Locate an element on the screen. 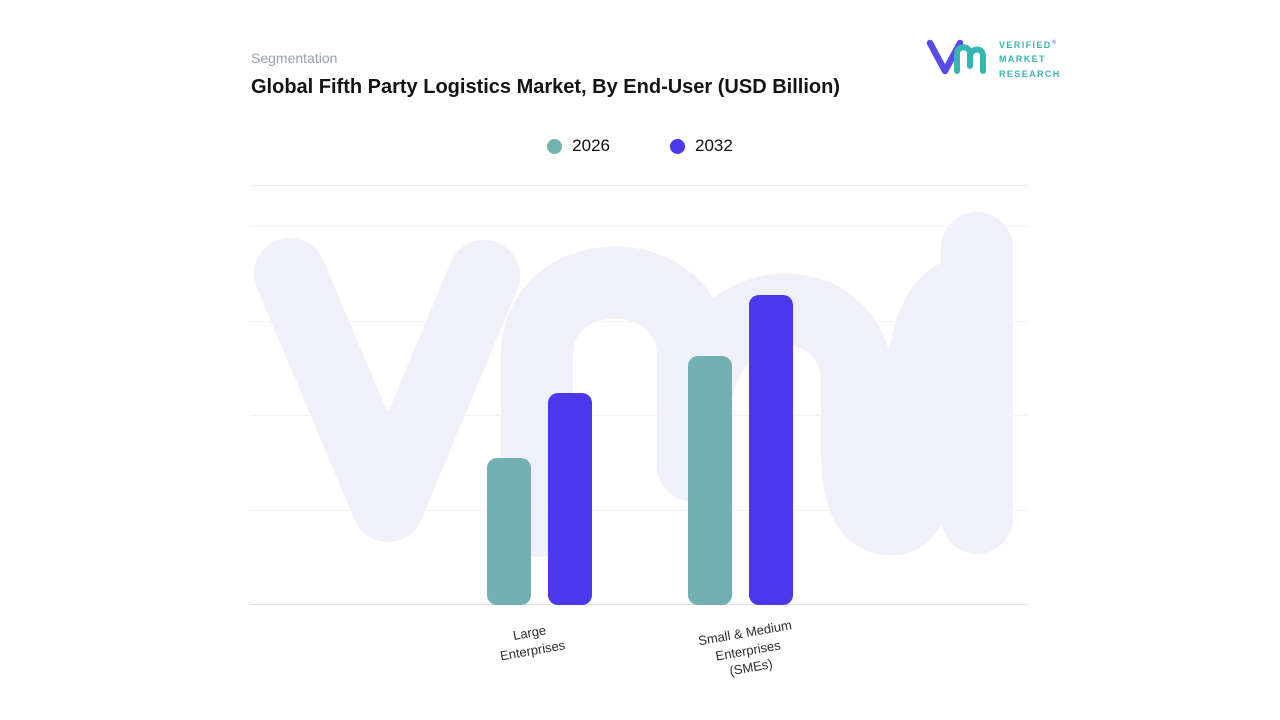 The width and height of the screenshot is (1280, 720). legend-dot-2032-icon is located at coordinates (677, 146).